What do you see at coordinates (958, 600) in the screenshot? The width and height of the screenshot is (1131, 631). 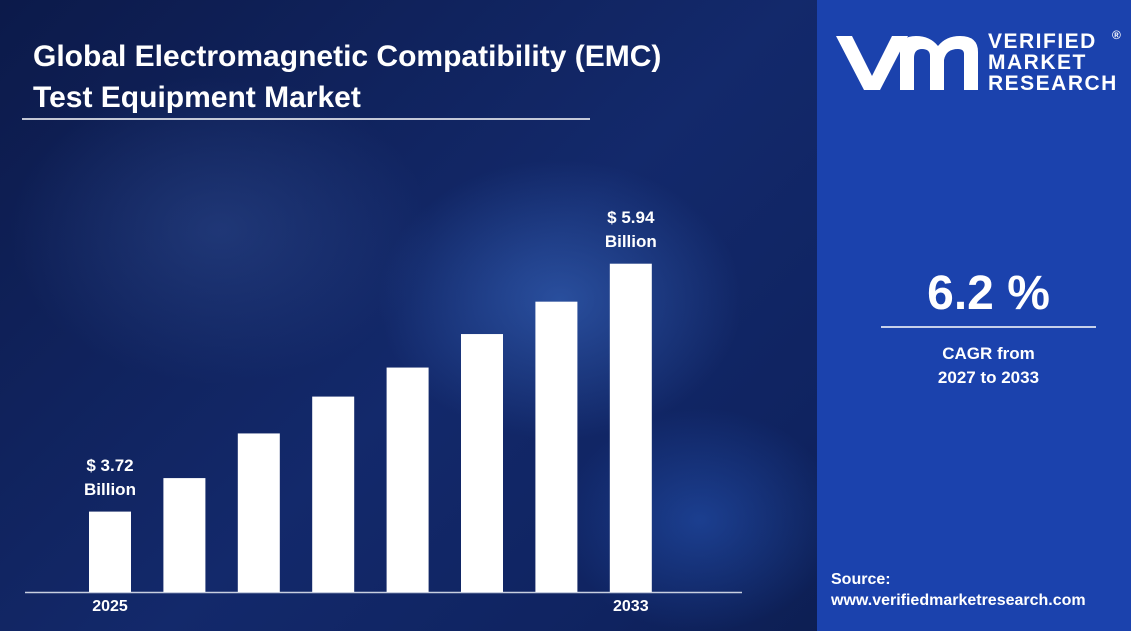 I see `source-url: www.verifiedmarketresearch.com` at bounding box center [958, 600].